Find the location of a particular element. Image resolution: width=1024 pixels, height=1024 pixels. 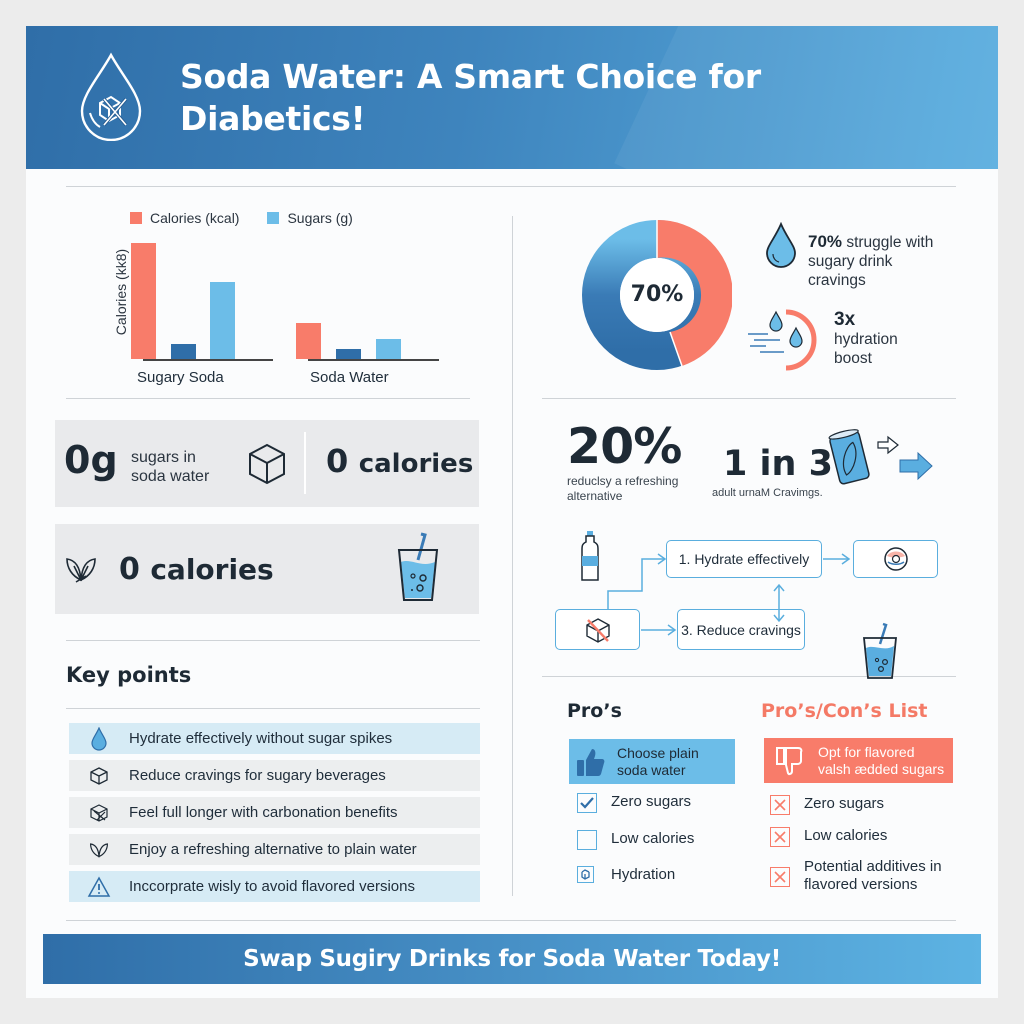

pros-header: Choose plain soda water is located at coordinates (652, 761).